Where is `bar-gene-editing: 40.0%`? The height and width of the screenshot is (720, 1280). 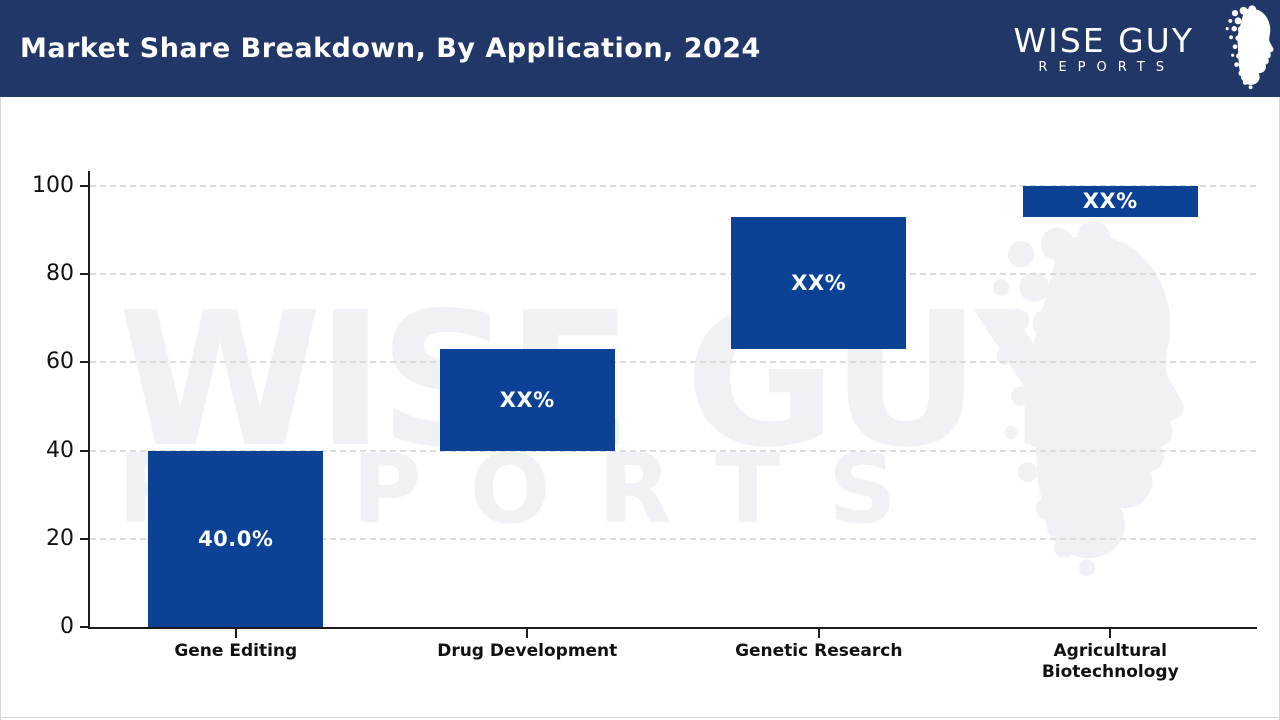
bar-gene-editing: 40.0% is located at coordinates (236, 538).